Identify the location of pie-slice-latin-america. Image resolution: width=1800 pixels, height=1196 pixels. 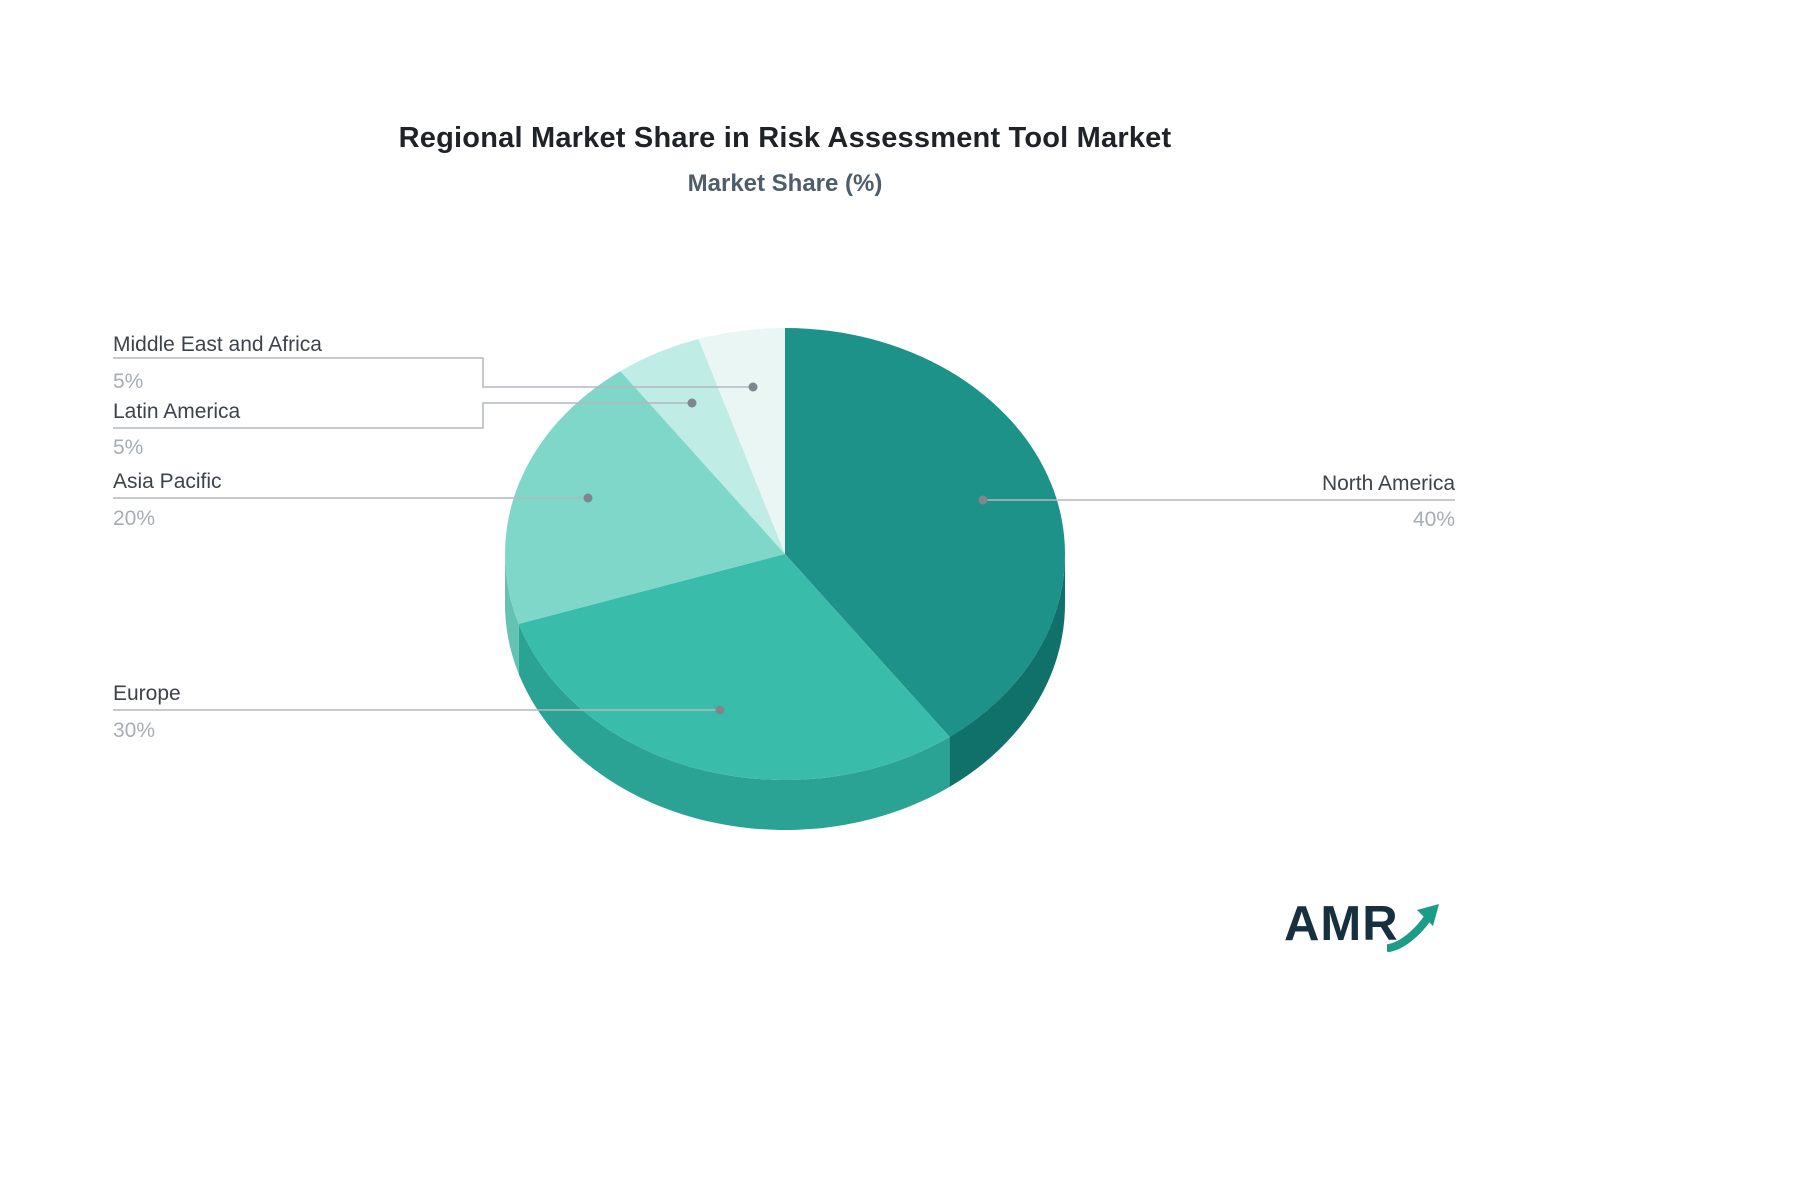
(702, 446).